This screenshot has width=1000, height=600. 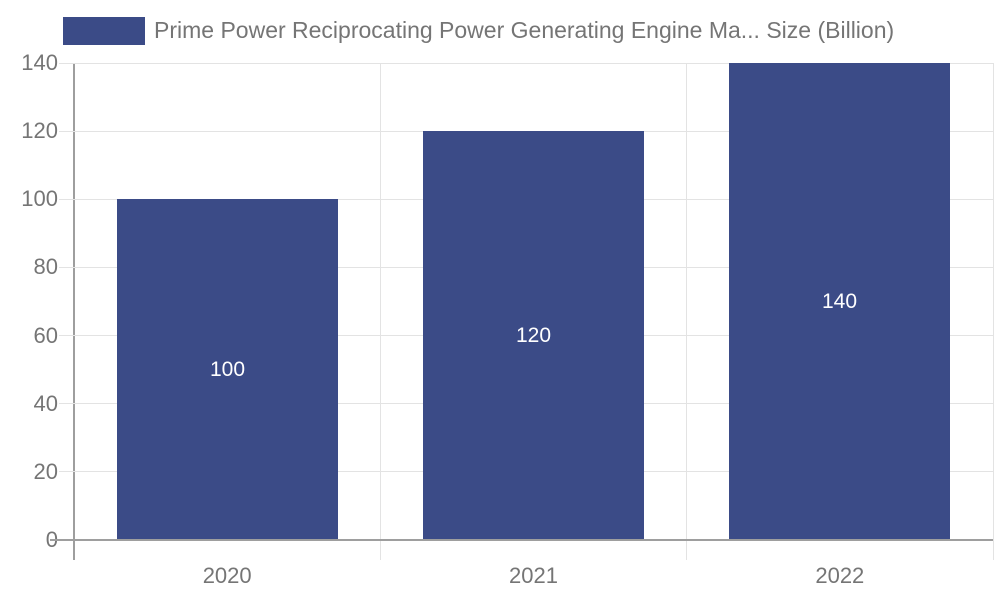 I want to click on bar-value-label: 140, so click(x=839, y=301).